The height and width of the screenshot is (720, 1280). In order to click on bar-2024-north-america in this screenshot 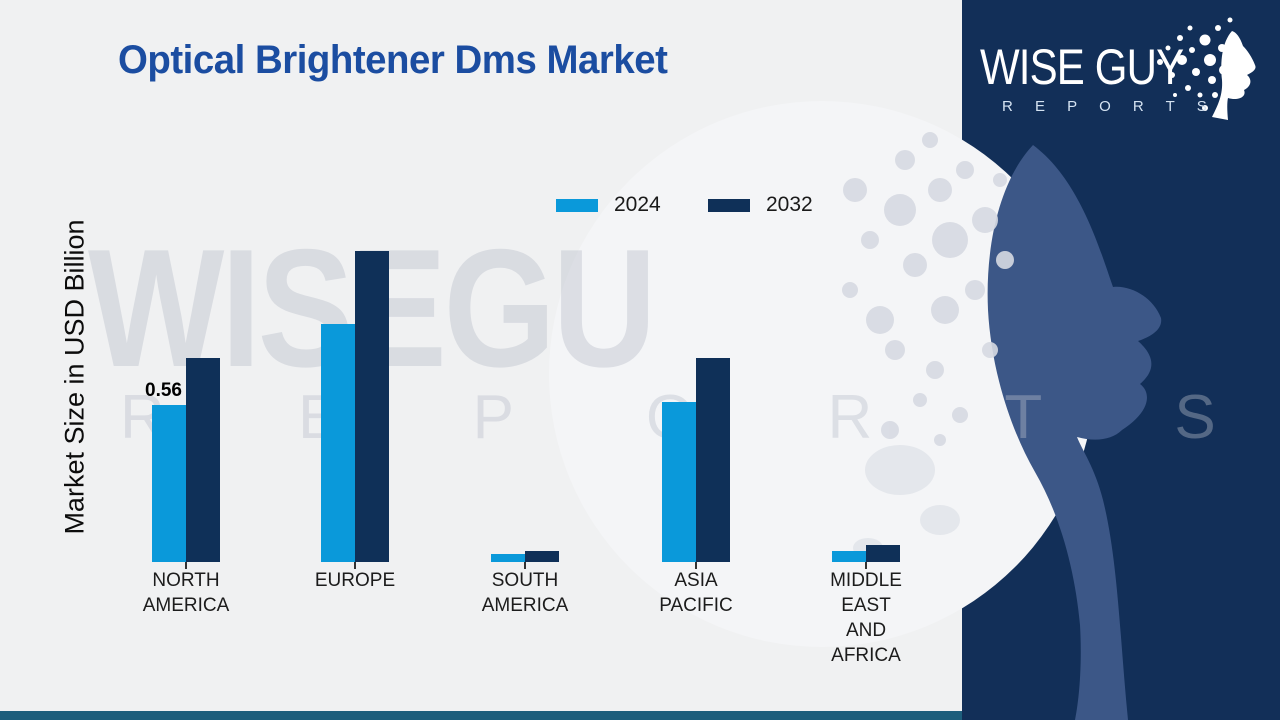, I will do `click(169, 483)`.